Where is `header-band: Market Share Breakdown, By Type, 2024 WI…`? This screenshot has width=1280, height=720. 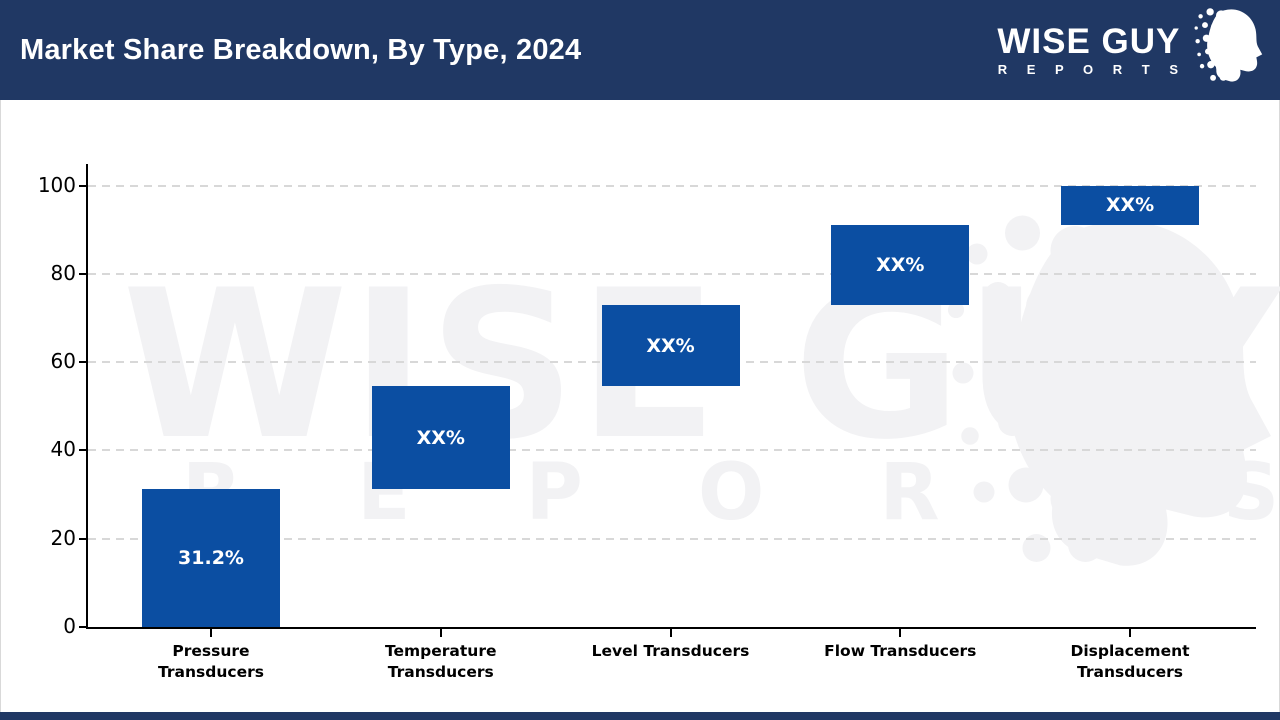 header-band: Market Share Breakdown, By Type, 2024 WI… is located at coordinates (640, 50).